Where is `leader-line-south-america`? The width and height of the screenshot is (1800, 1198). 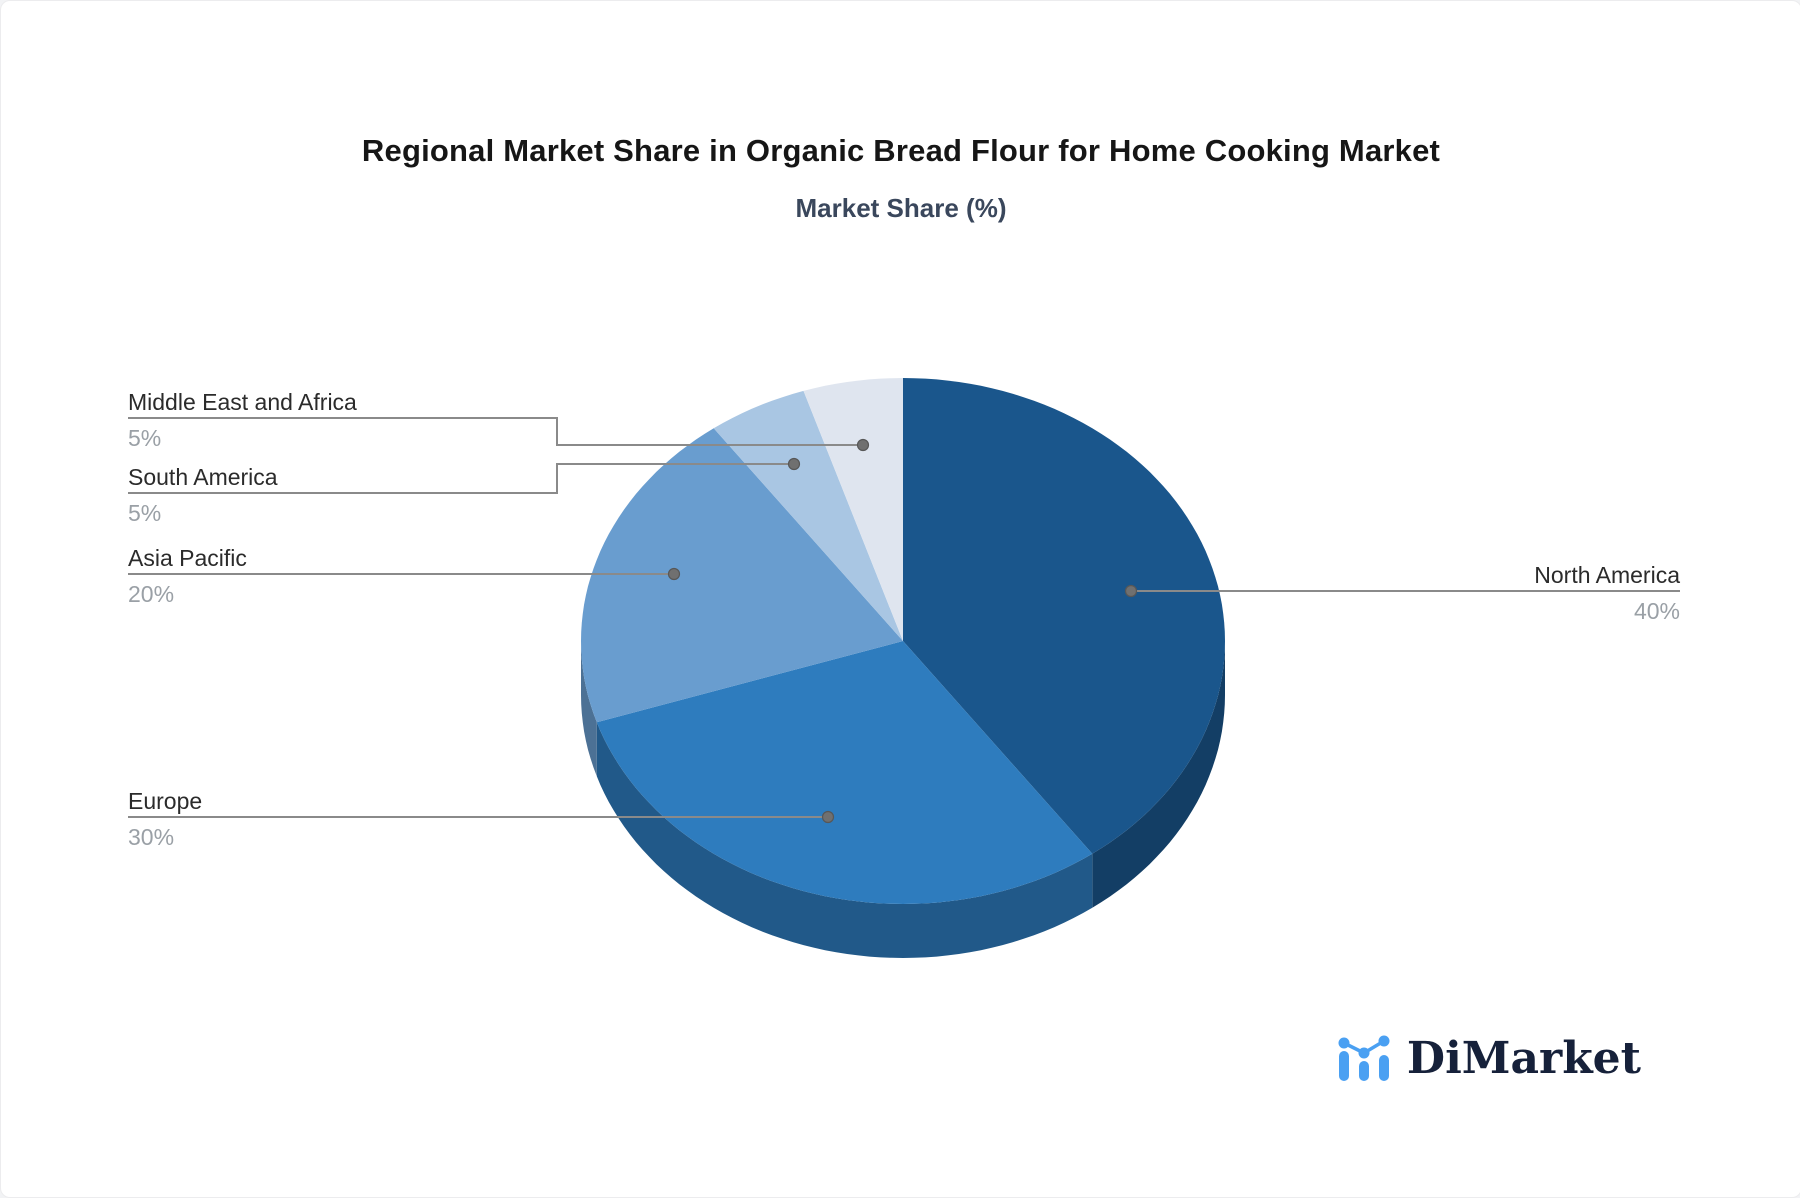
leader-line-south-america is located at coordinates (461, 478).